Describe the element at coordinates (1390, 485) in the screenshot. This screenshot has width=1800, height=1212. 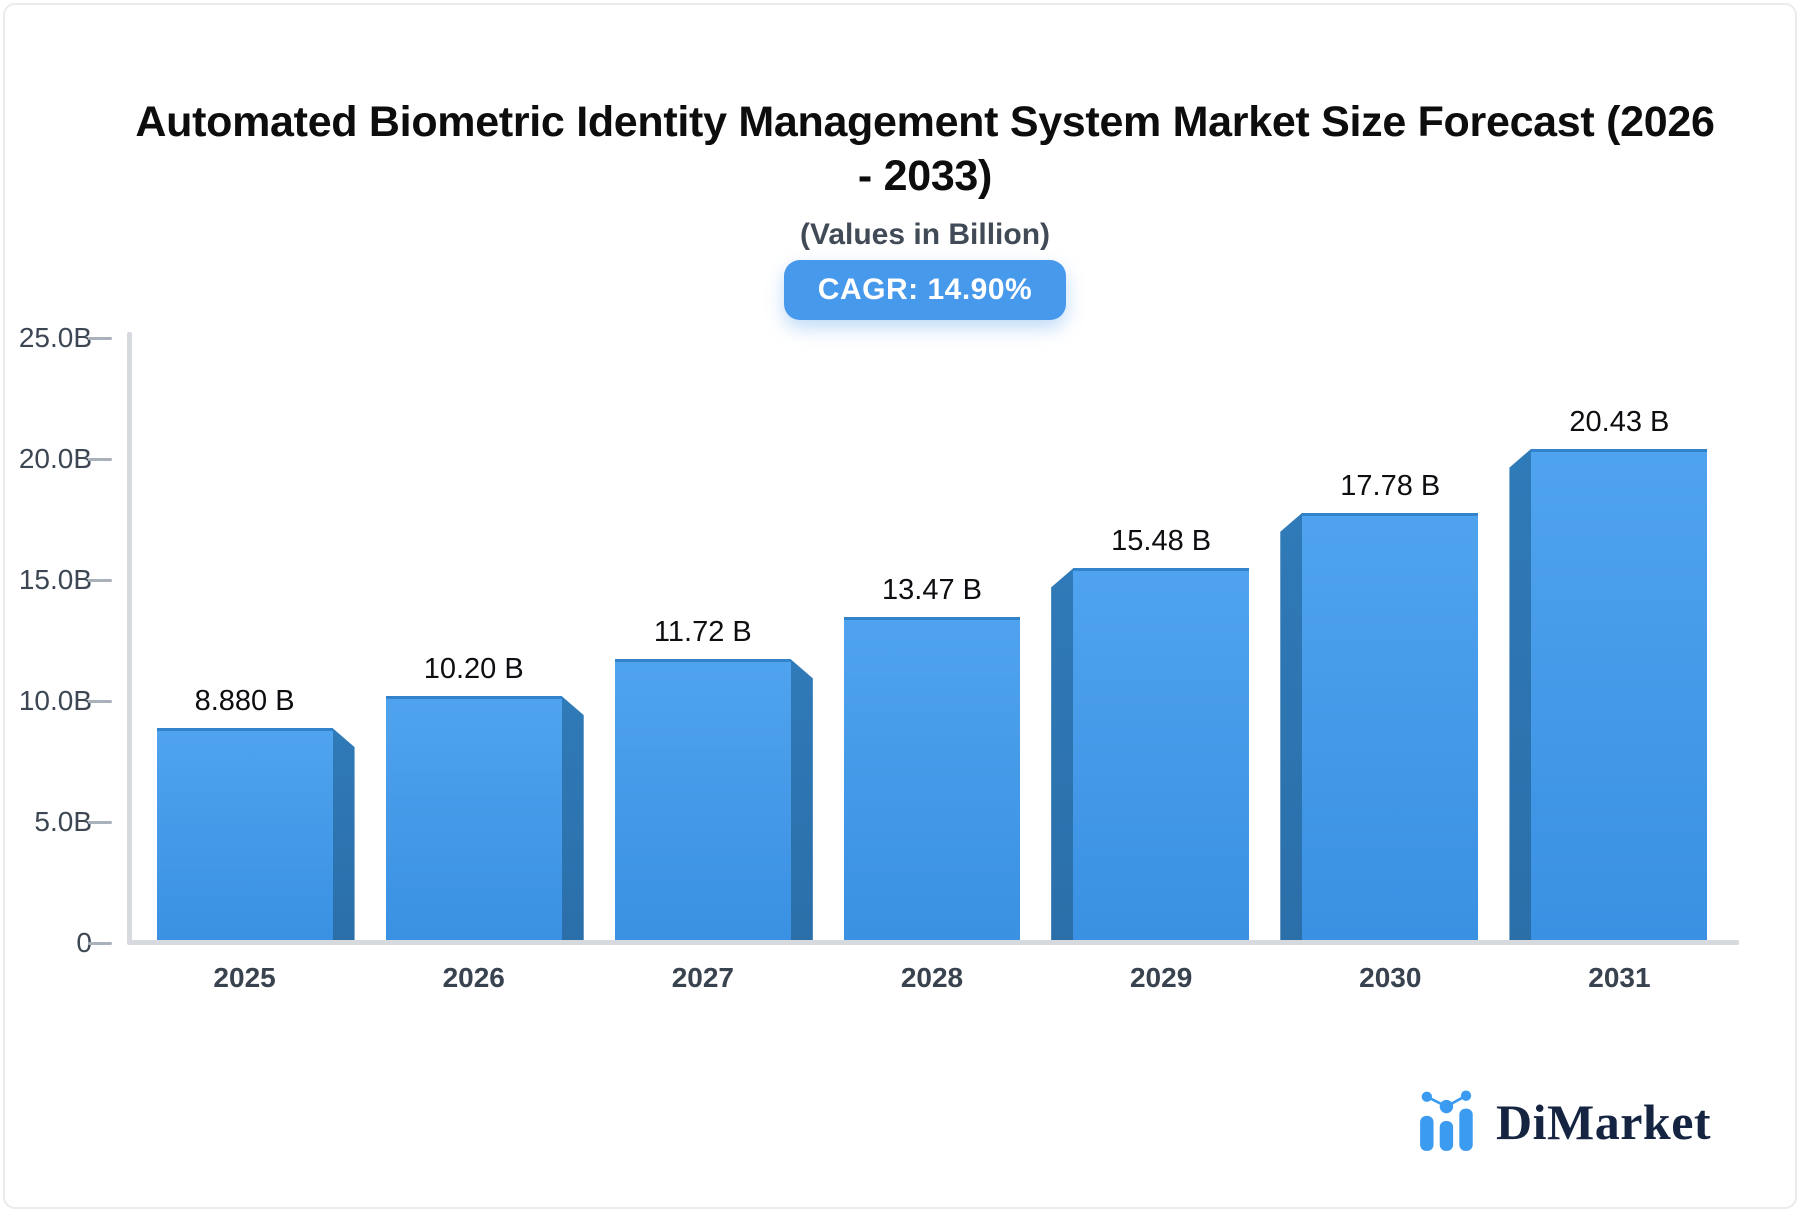
I see `bar-value-label-2030: 17.78 B` at that location.